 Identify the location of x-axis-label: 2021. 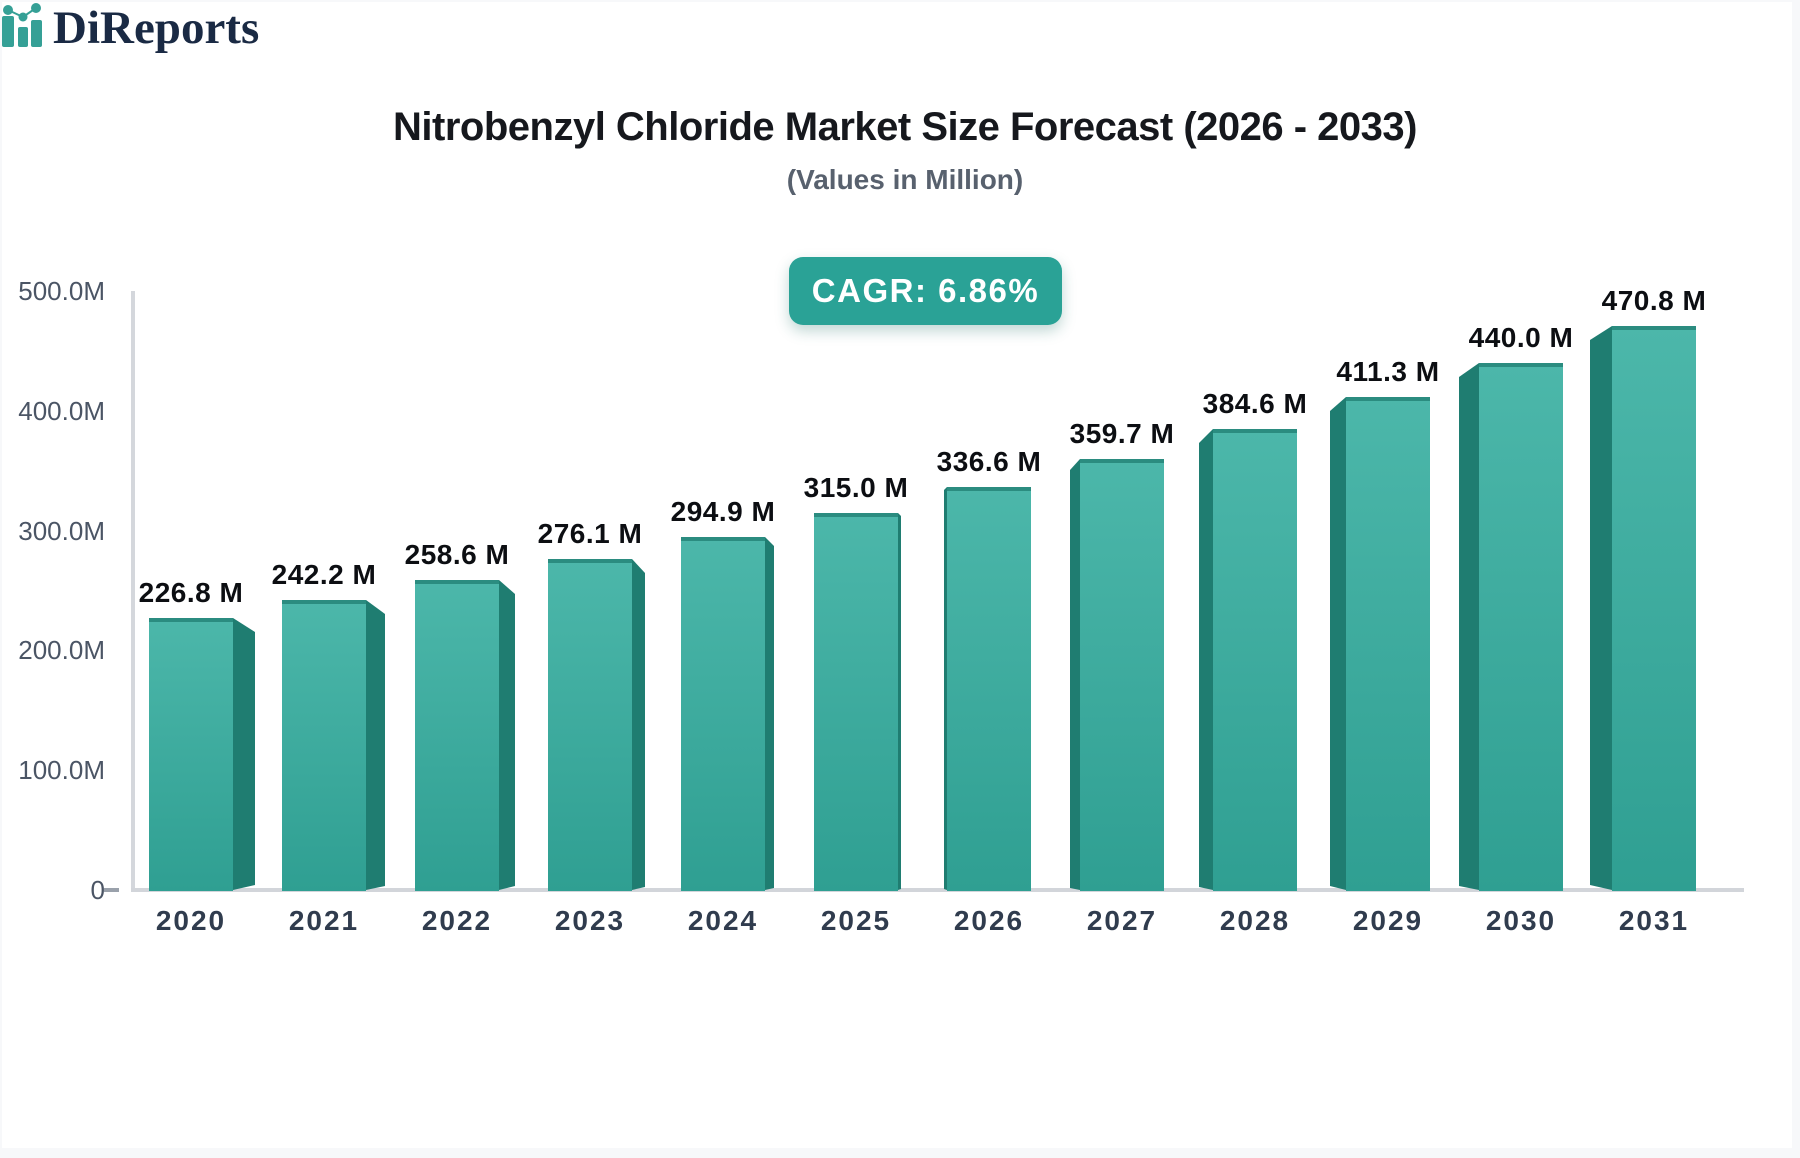
(324, 920).